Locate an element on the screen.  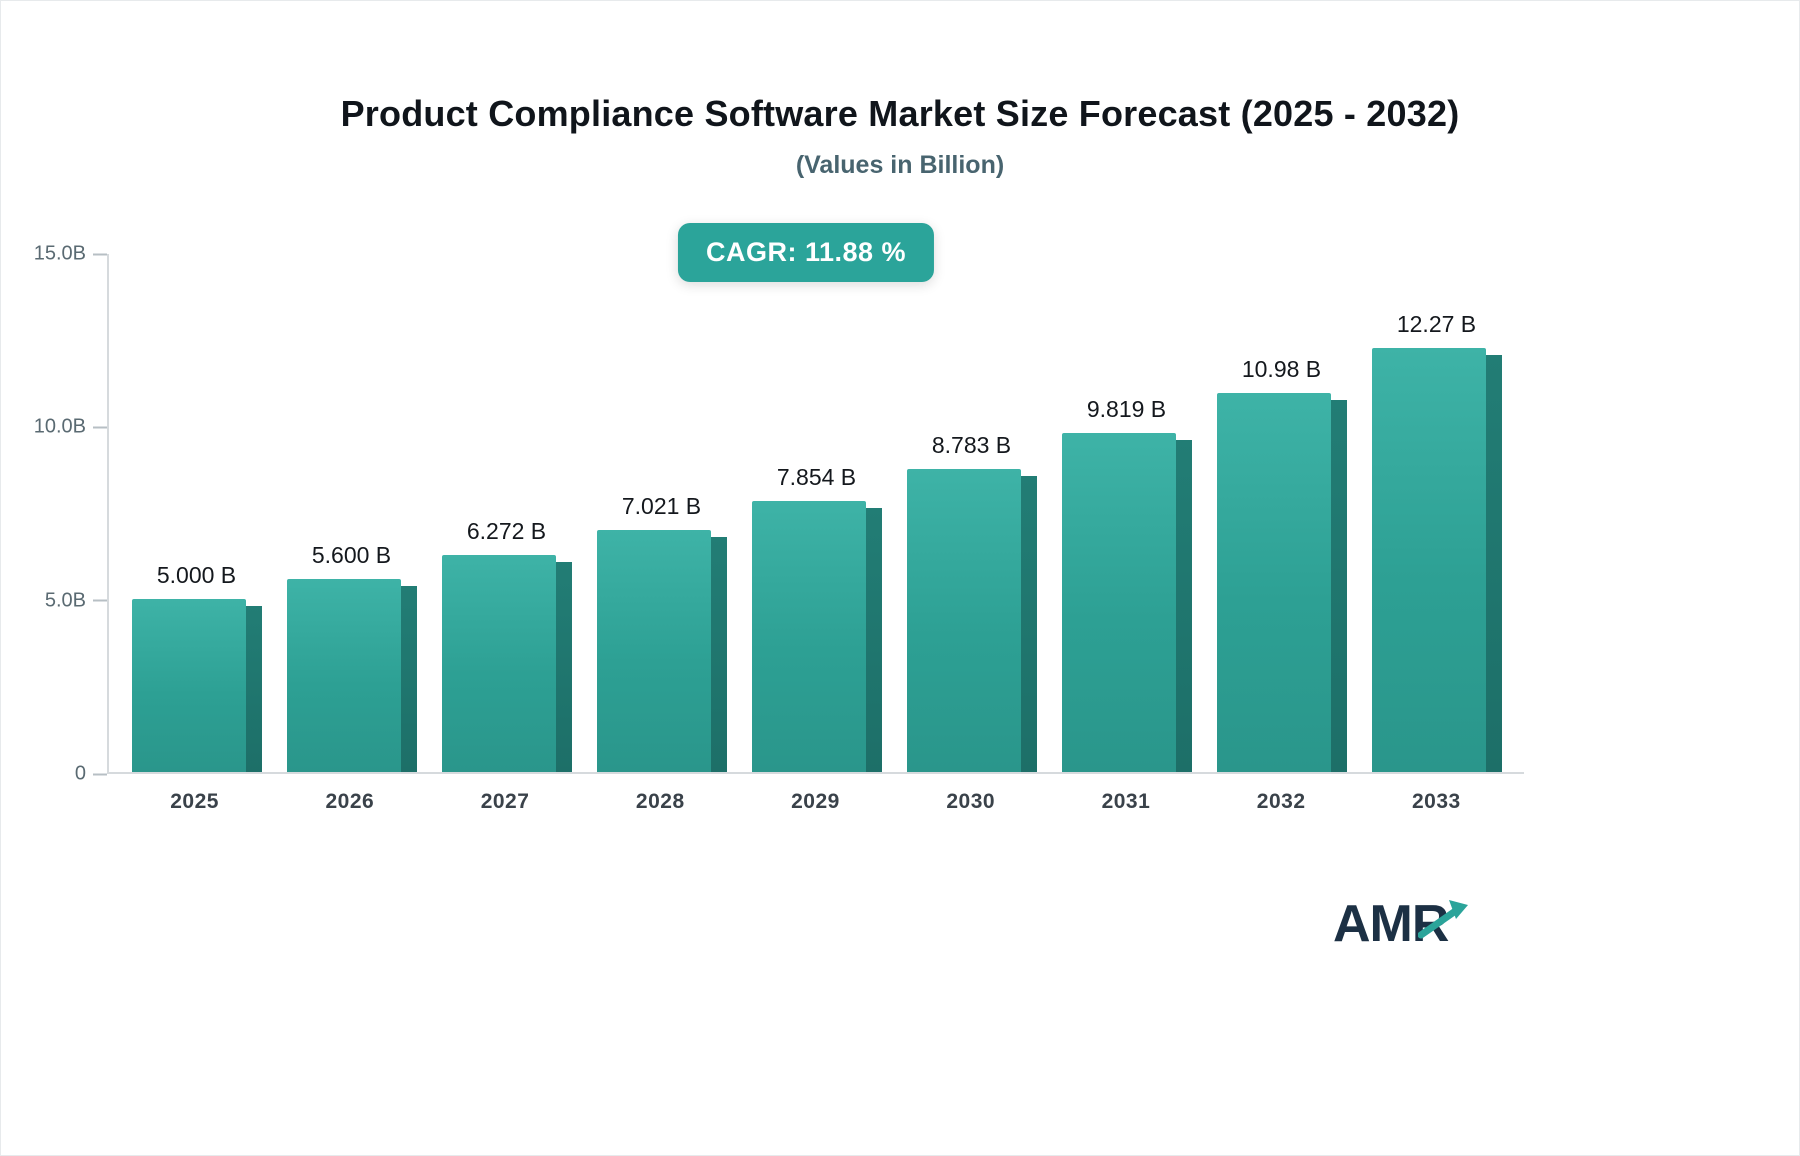
y-tick-10.0B: 10.0B is located at coordinates (70, 427).